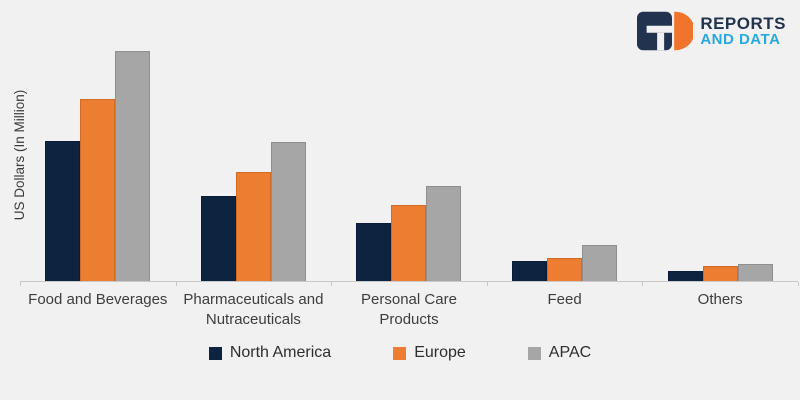 This screenshot has width=800, height=400. I want to click on legend: North America Europe APAC, so click(400, 353).